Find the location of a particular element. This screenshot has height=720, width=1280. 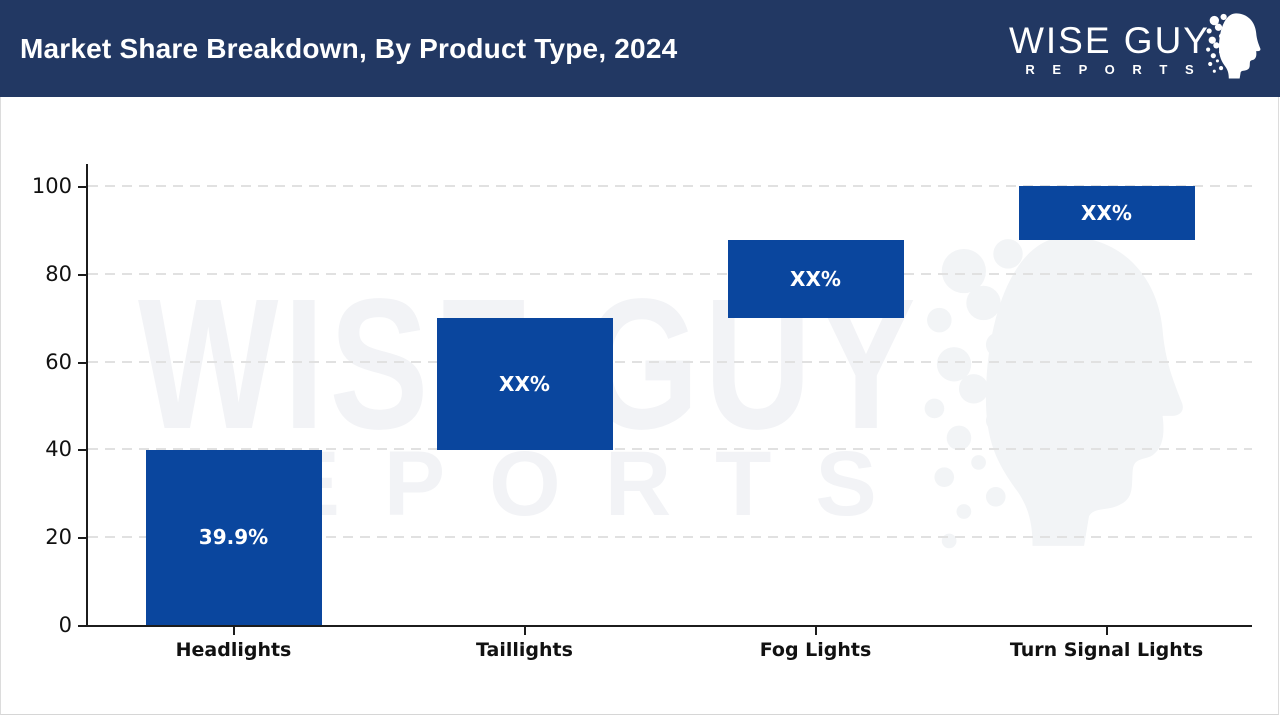

x-axis is located at coordinates (669, 626).